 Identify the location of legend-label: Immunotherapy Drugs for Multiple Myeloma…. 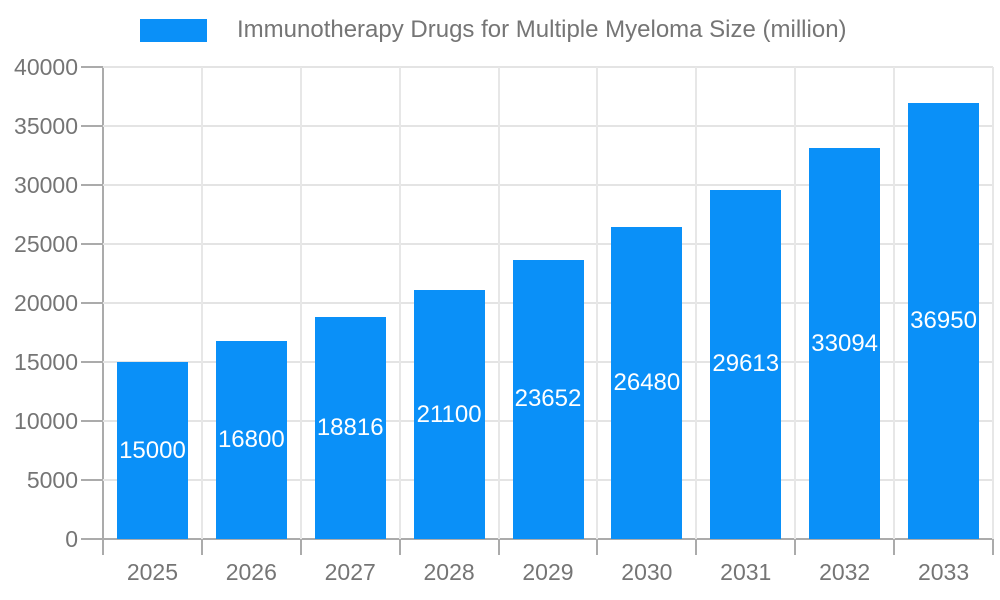
(542, 29).